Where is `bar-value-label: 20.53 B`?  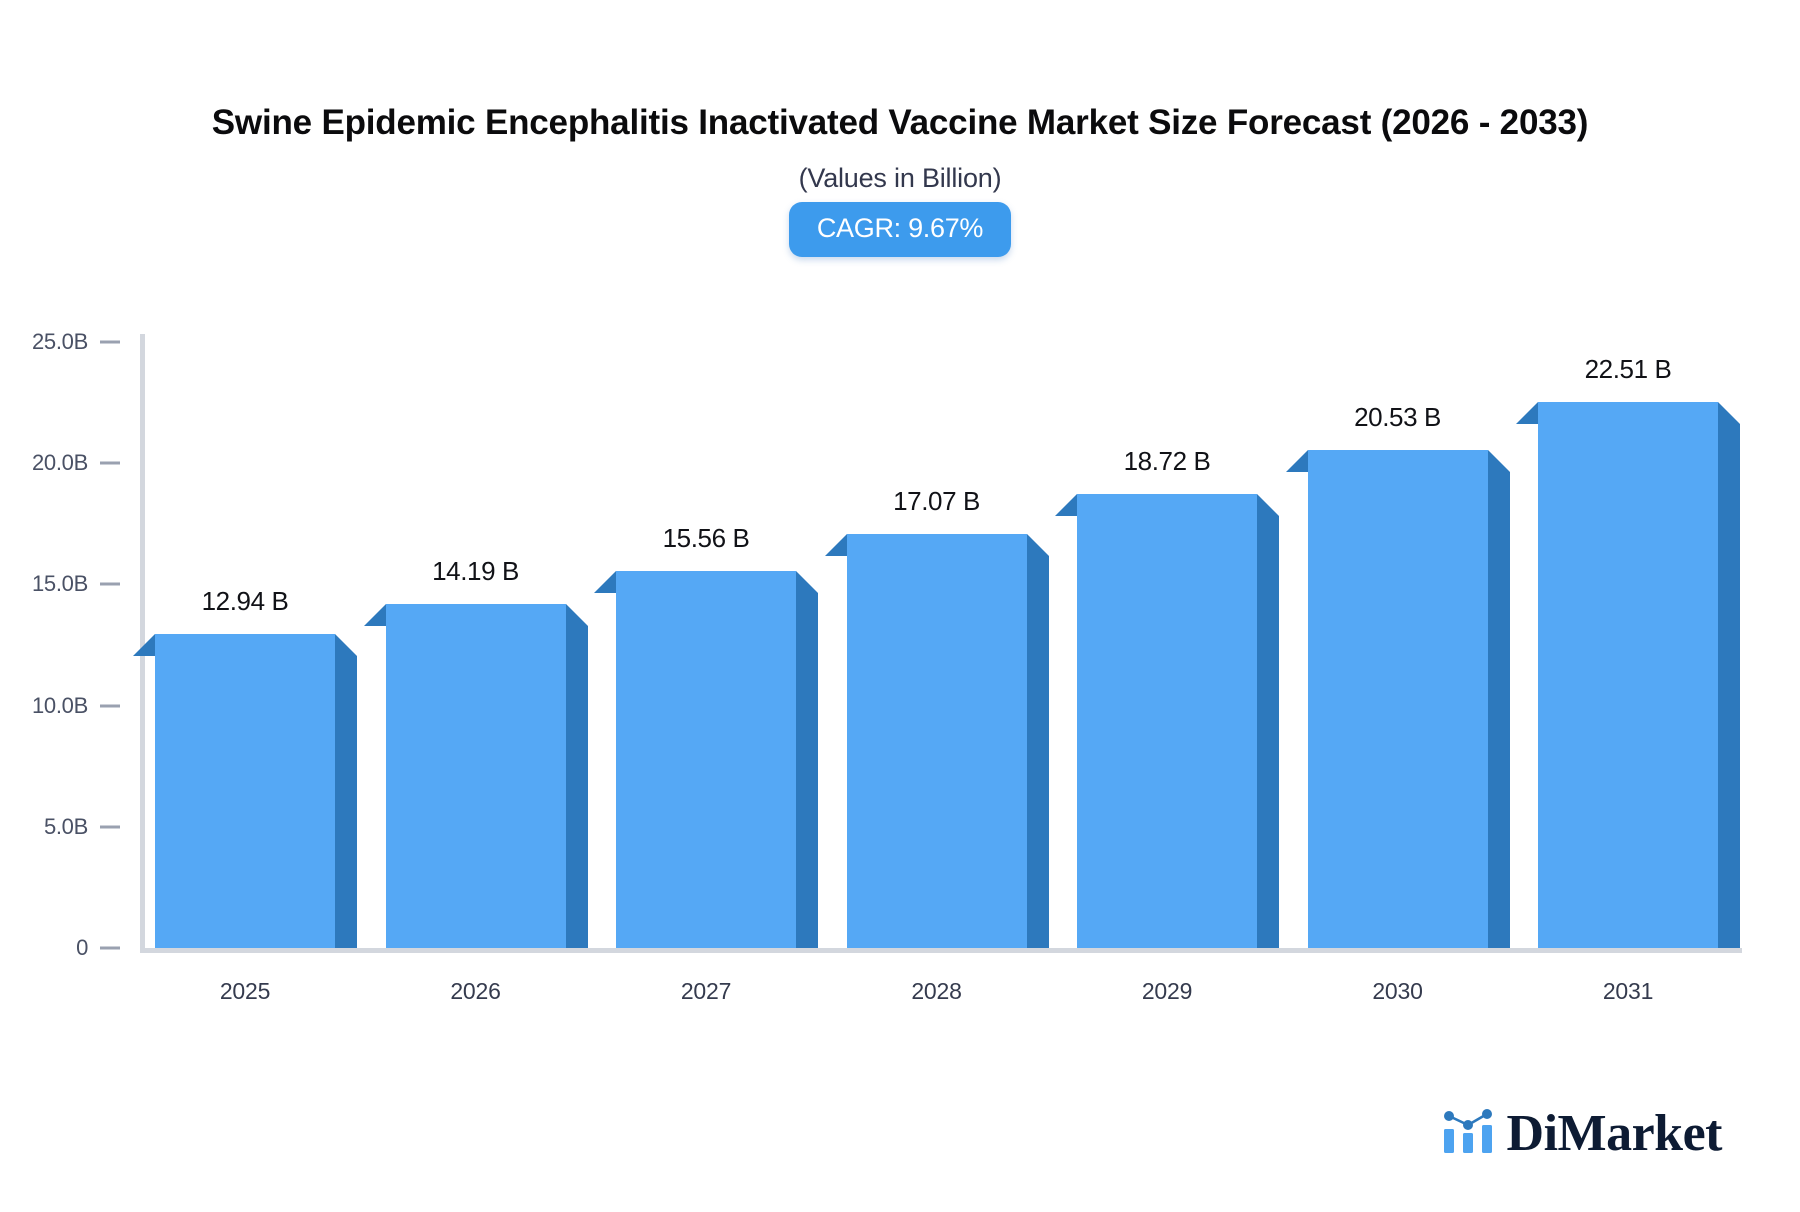 bar-value-label: 20.53 B is located at coordinates (1397, 417).